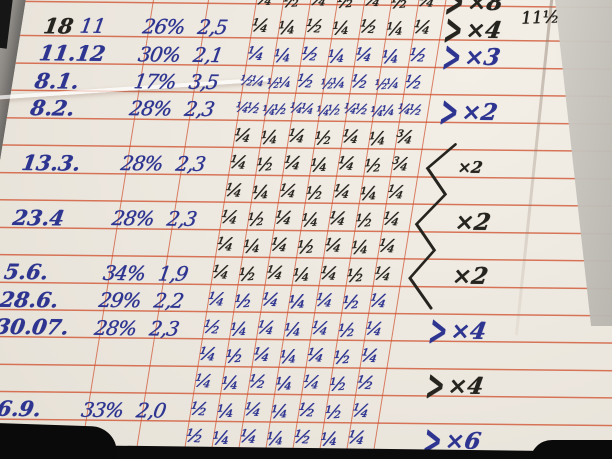 The height and width of the screenshot is (459, 612). What do you see at coordinates (59, 440) in the screenshot?
I see `photo-corner-bottom-left` at bounding box center [59, 440].